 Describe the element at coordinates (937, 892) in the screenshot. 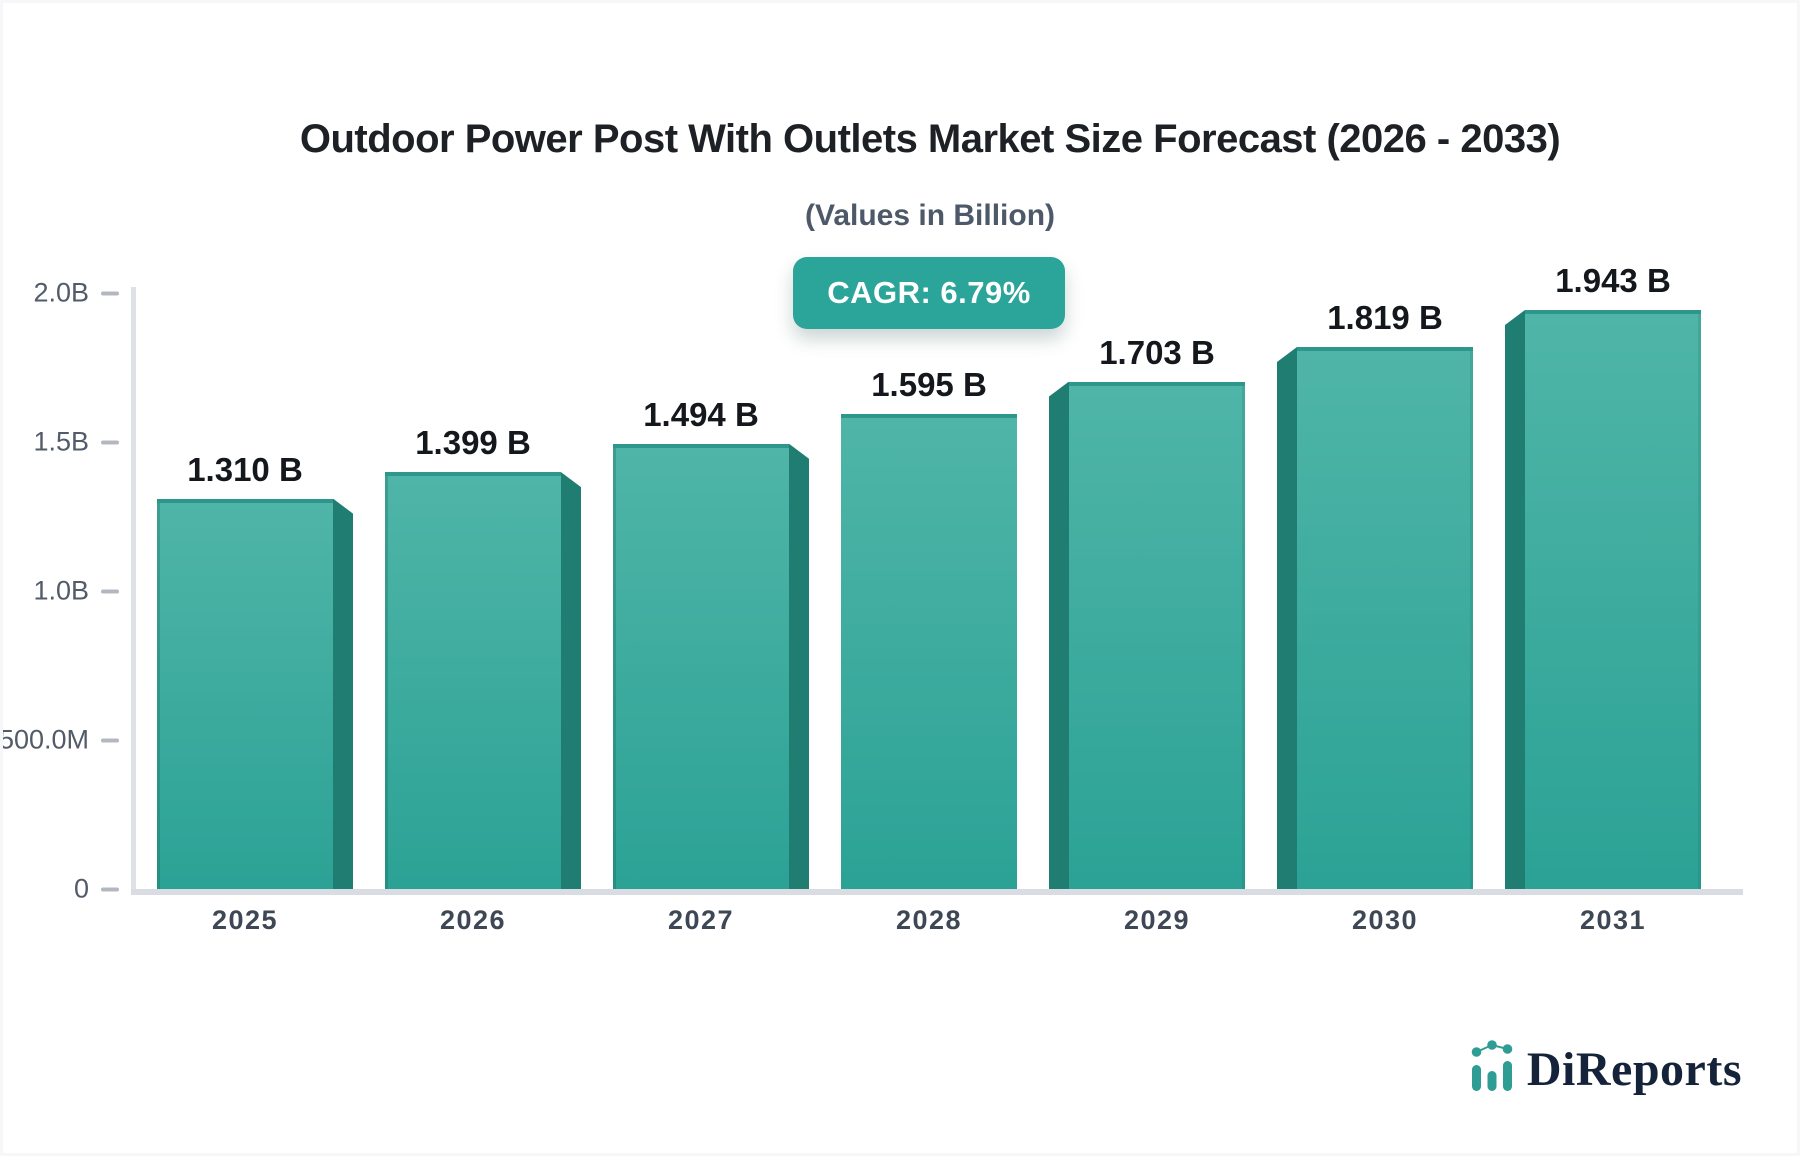

I see `x-axis-baseline` at that location.